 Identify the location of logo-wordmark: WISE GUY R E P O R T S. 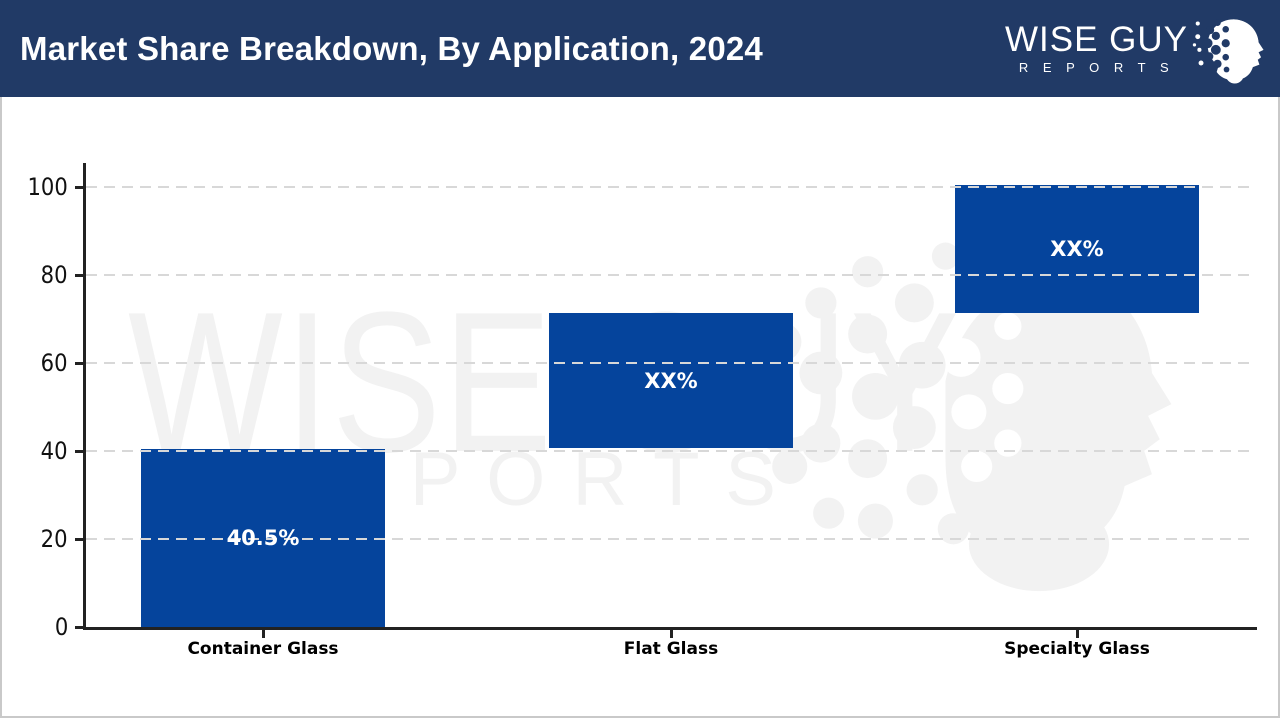
(1096, 48).